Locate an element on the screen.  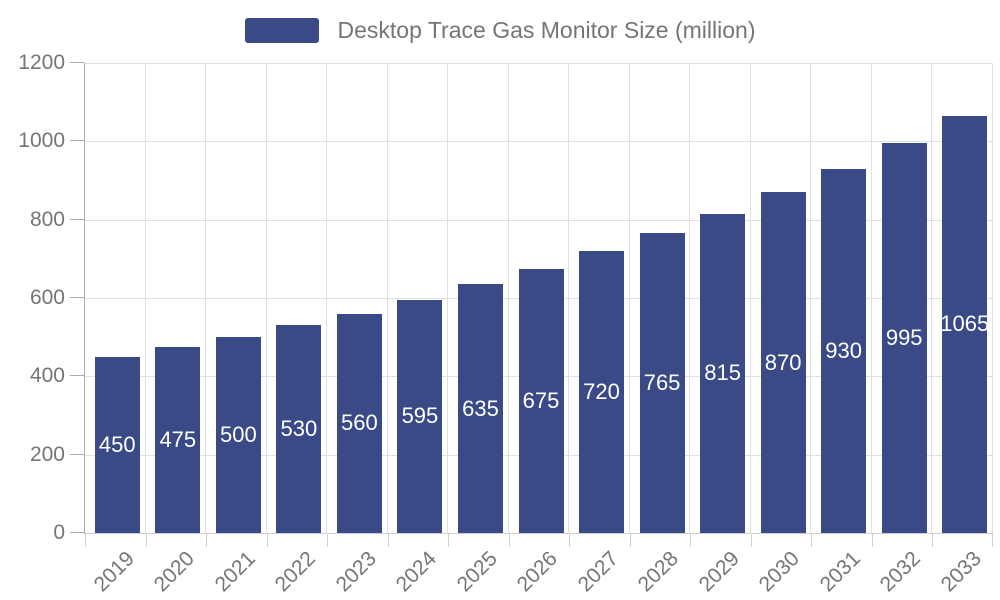
bar-value-label-2022: 530 is located at coordinates (299, 429).